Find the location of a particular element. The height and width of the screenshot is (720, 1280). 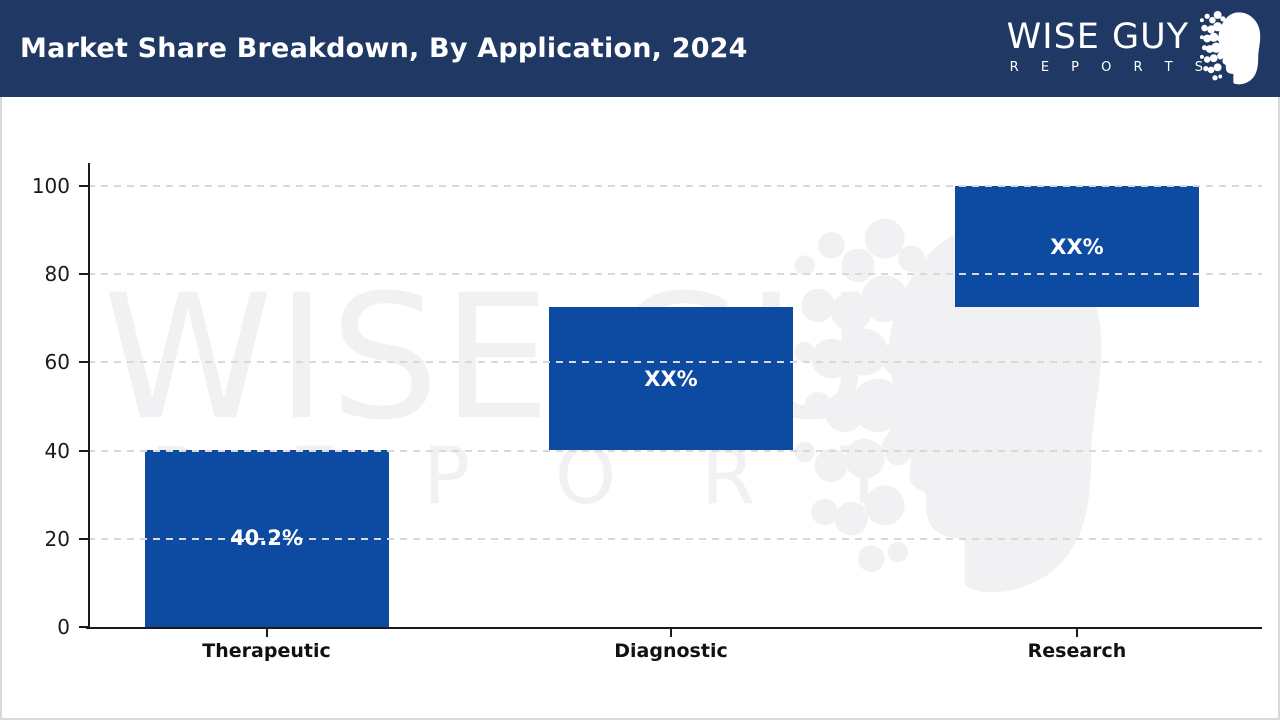

logo-wordmark: WISE GUY is located at coordinates (1098, 36).